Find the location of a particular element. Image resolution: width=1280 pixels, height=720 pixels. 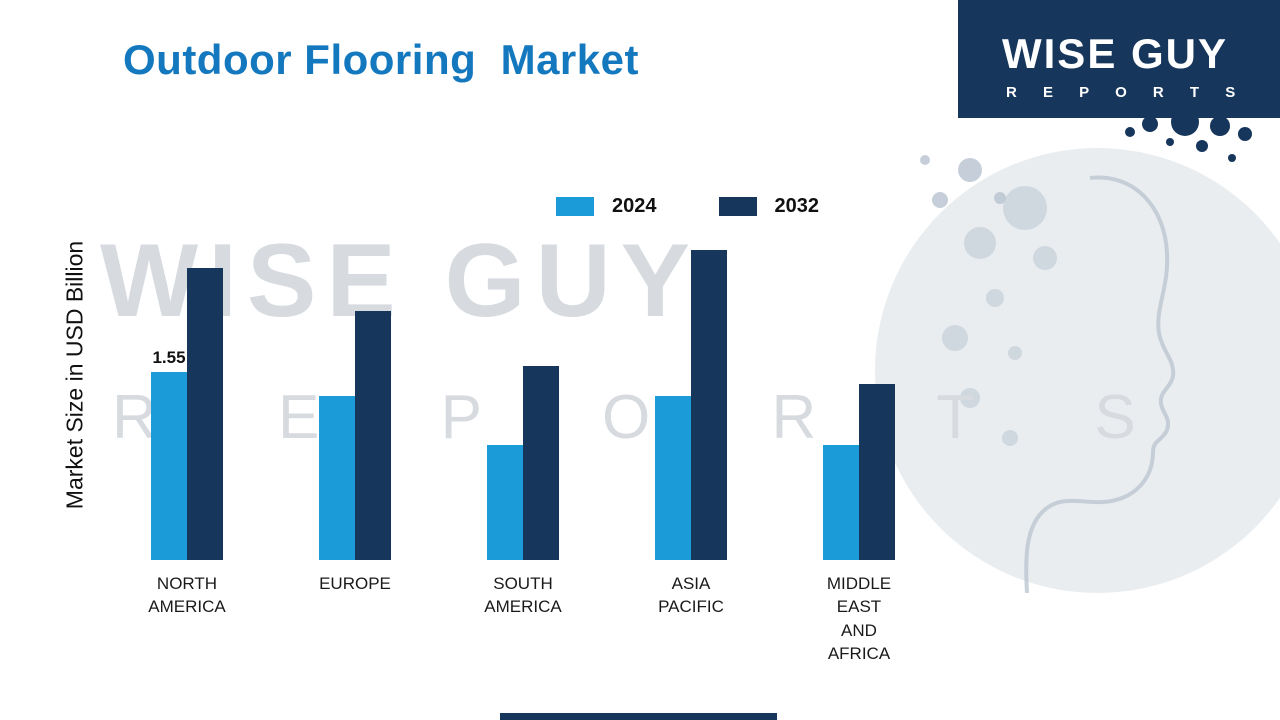

bar-2024-middle-east-and-africa is located at coordinates (841, 502).